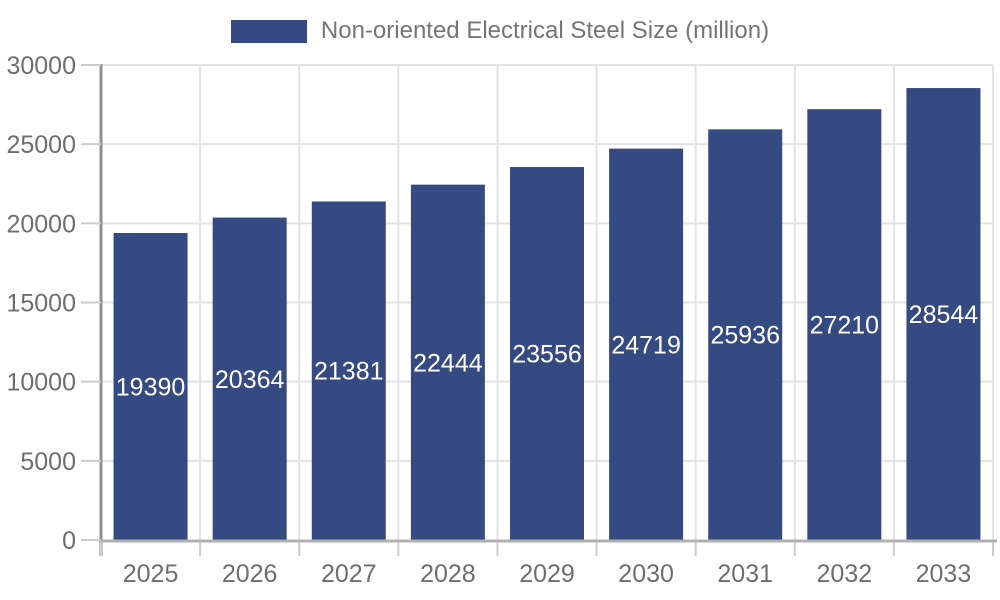 The width and height of the screenshot is (1000, 600). What do you see at coordinates (944, 574) in the screenshot?
I see `x-tick-label: 2033` at bounding box center [944, 574].